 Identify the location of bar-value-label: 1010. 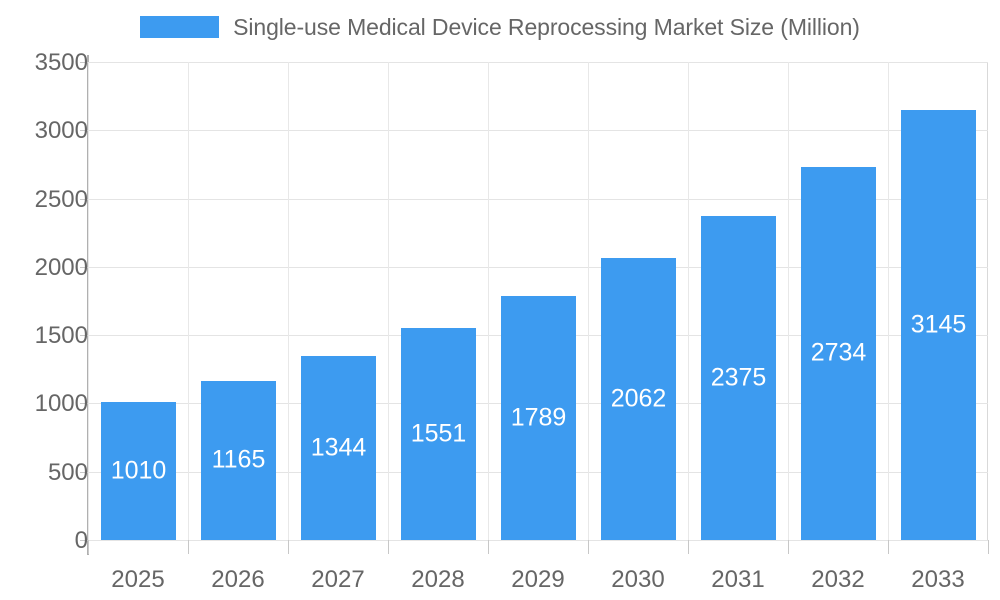
(138, 470).